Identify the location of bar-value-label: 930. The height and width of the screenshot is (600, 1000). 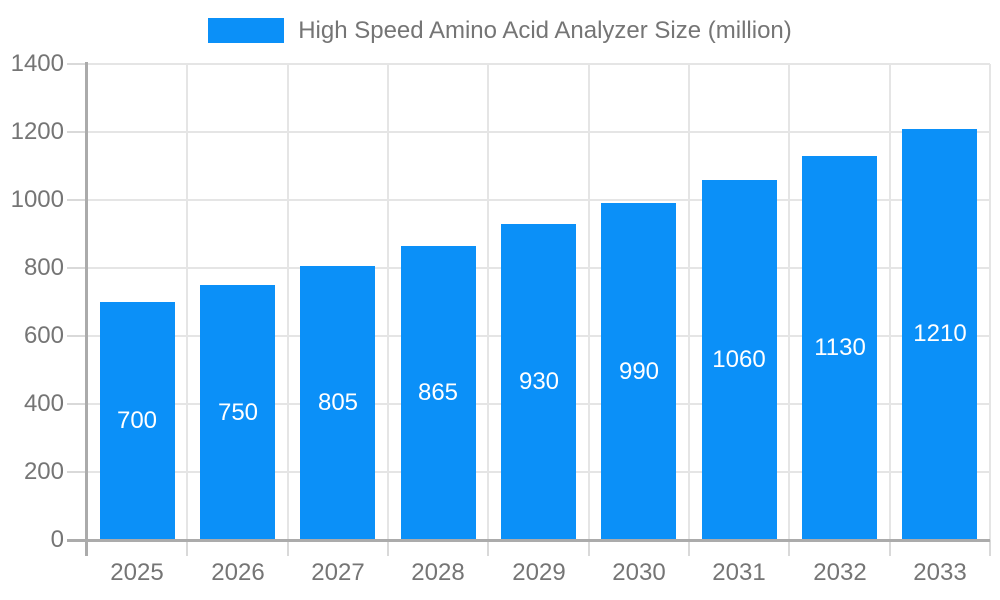
(539, 381).